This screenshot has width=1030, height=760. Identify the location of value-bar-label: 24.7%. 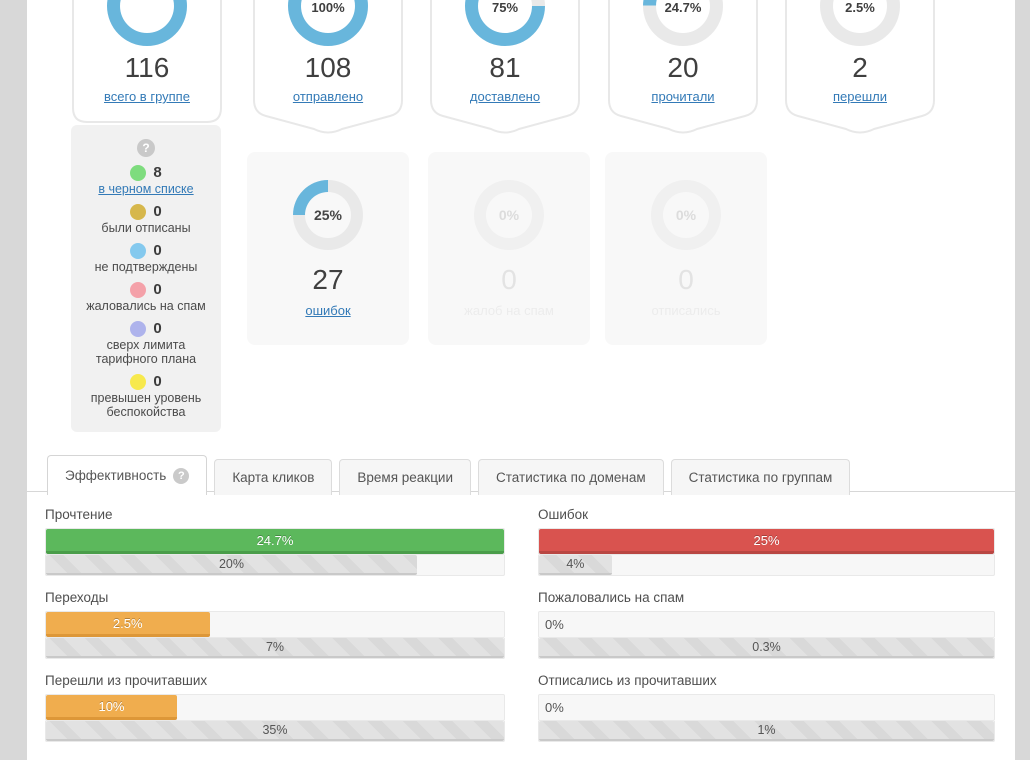
(275, 540).